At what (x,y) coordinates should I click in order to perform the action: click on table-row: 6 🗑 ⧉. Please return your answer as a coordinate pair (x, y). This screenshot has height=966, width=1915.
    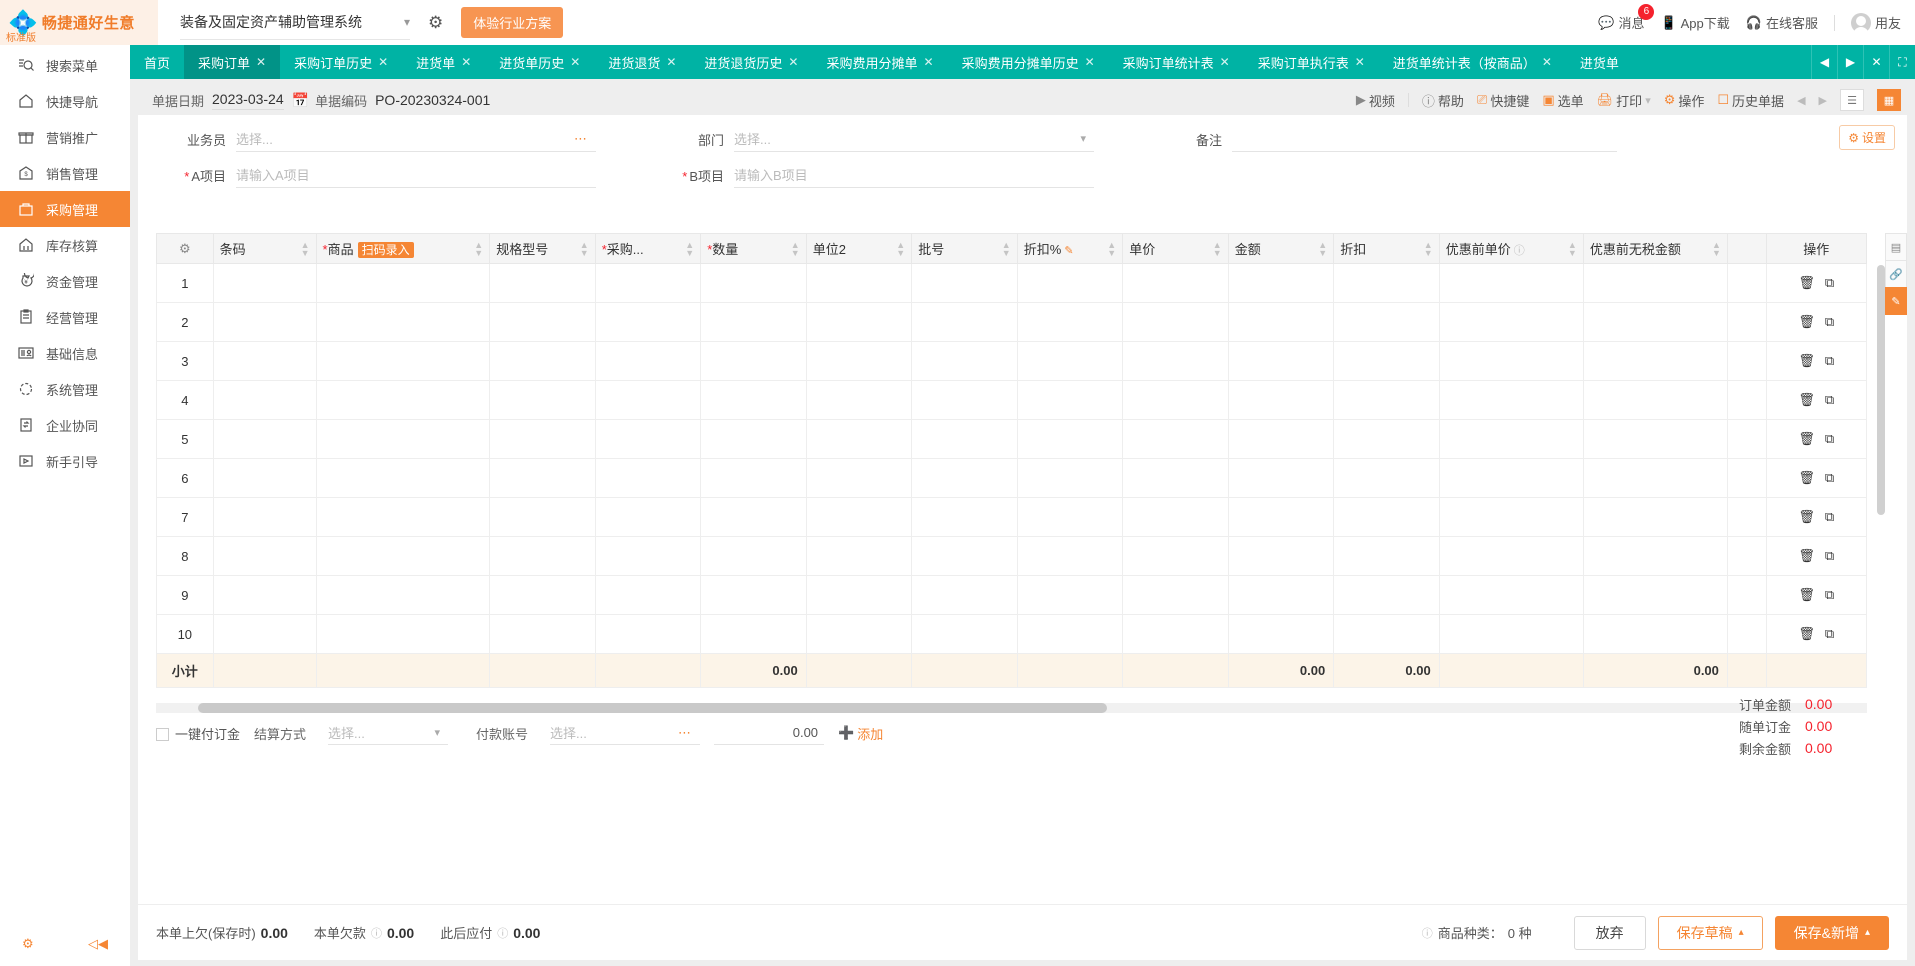
    Looking at the image, I should click on (1011, 478).